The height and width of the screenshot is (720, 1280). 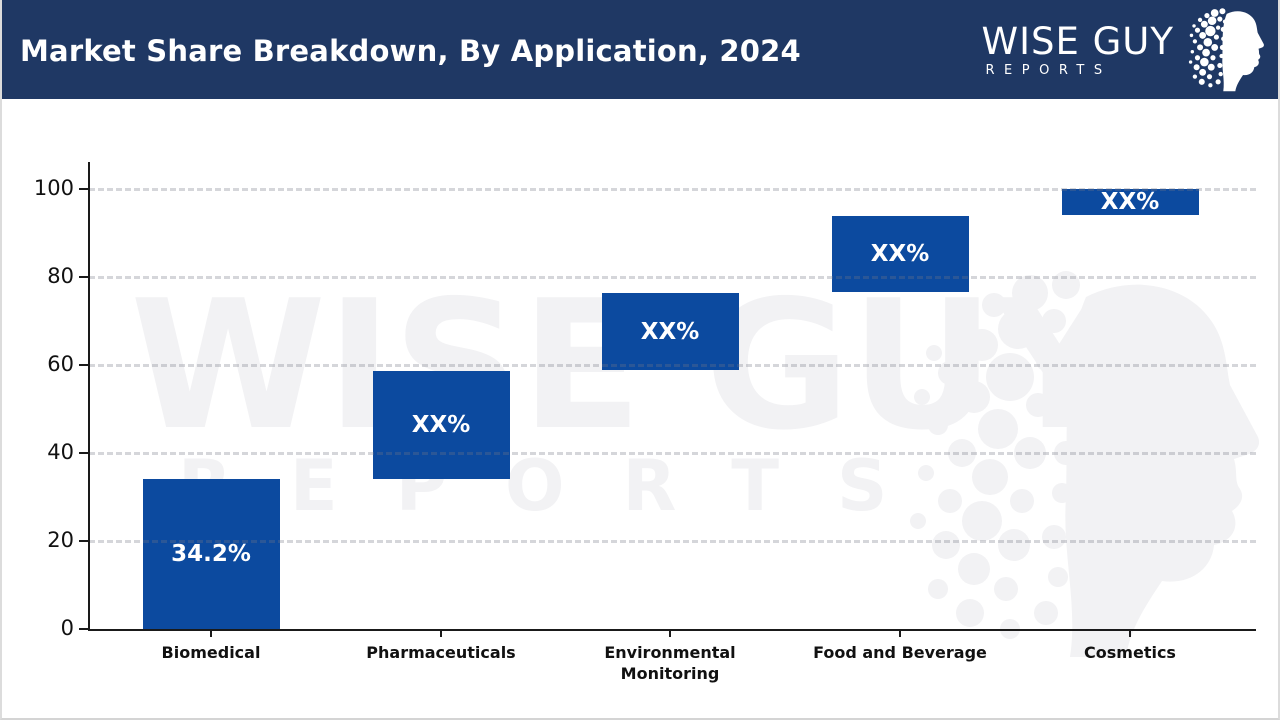 What do you see at coordinates (53, 188) in the screenshot?
I see `y-tick-label-100: 100` at bounding box center [53, 188].